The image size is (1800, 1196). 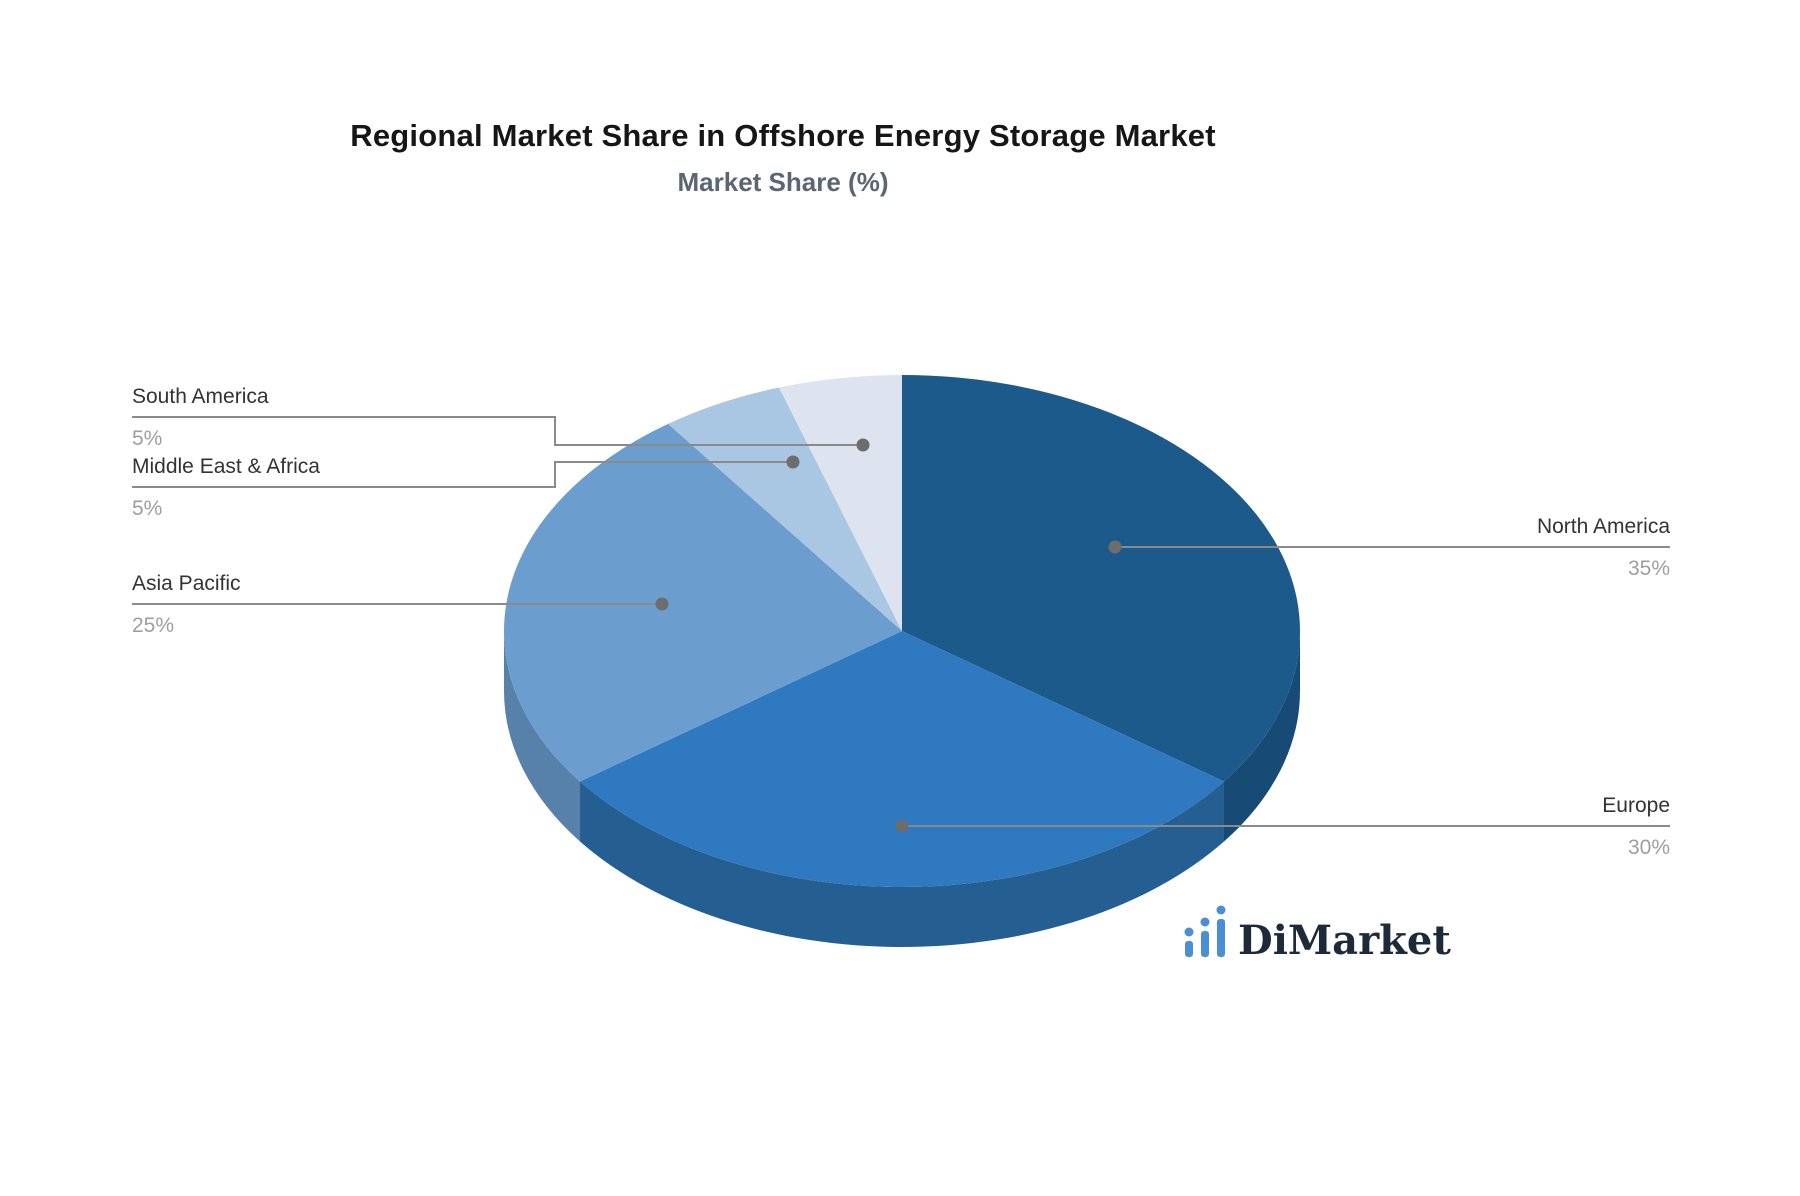 I want to click on slice-name: Asia Pacific, so click(x=186, y=583).